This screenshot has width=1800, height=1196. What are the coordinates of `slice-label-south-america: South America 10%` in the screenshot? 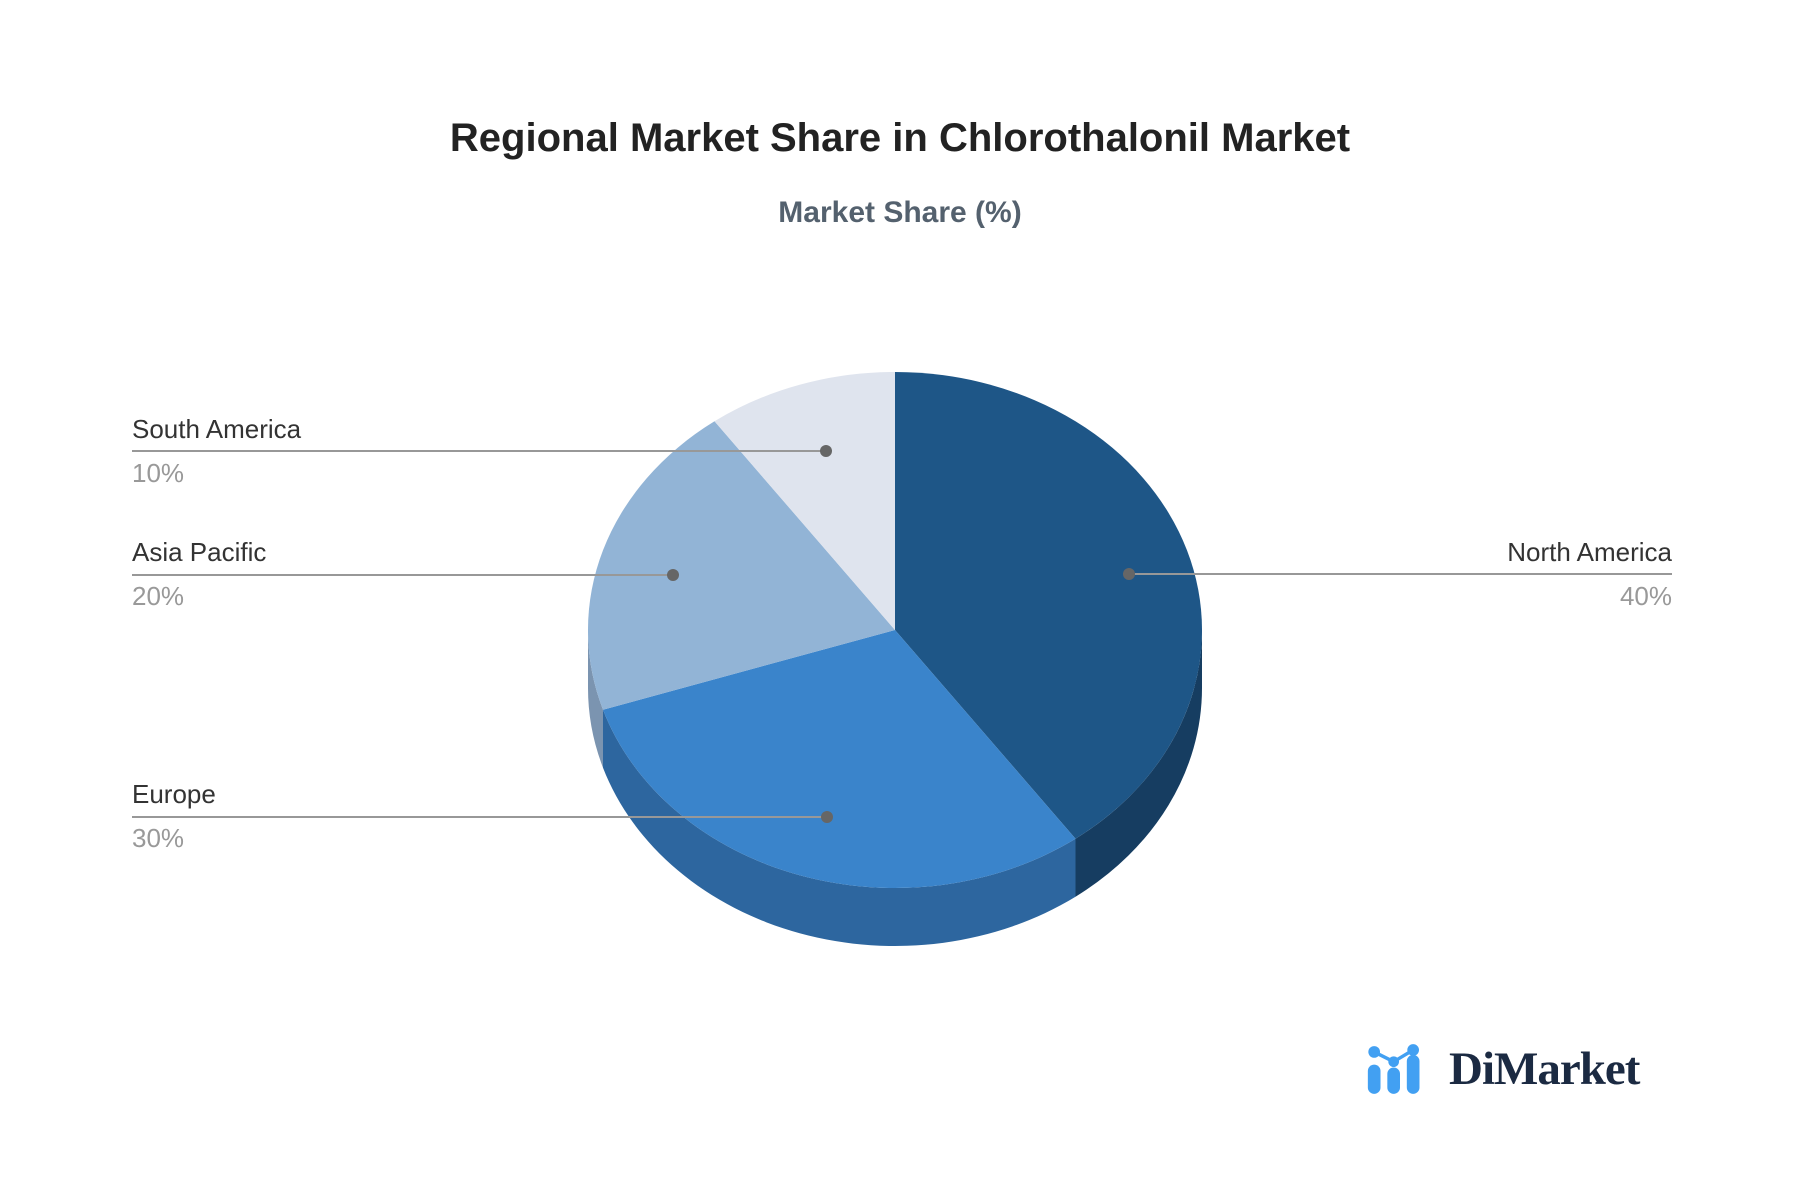 It's located at (216, 451).